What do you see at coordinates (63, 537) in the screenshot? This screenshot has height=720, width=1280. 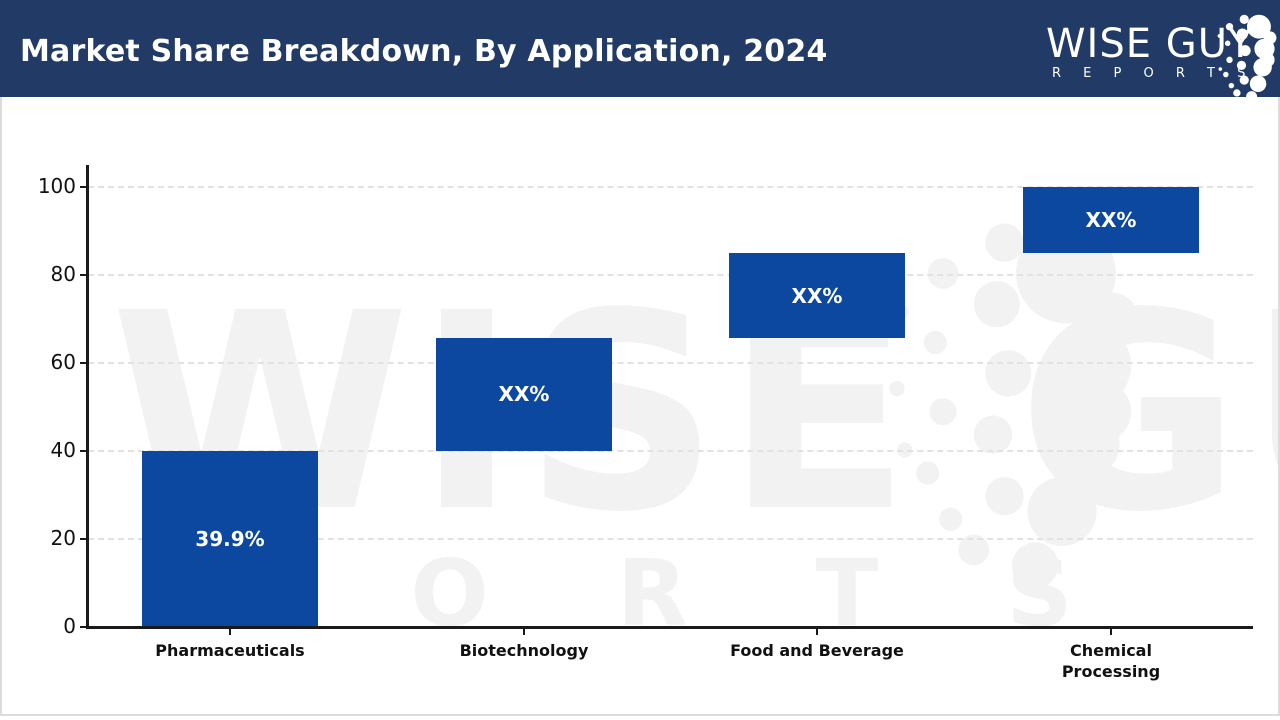 I see `y-tick-label-20: 20` at bounding box center [63, 537].